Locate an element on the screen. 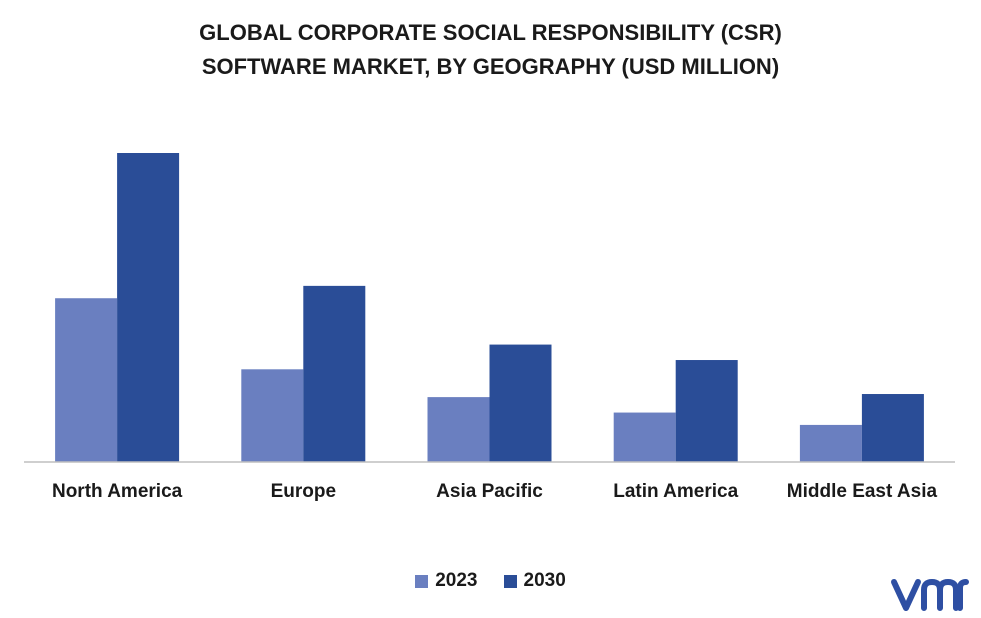 This screenshot has width=981, height=618. legend-label-2030: 2030 is located at coordinates (544, 580).